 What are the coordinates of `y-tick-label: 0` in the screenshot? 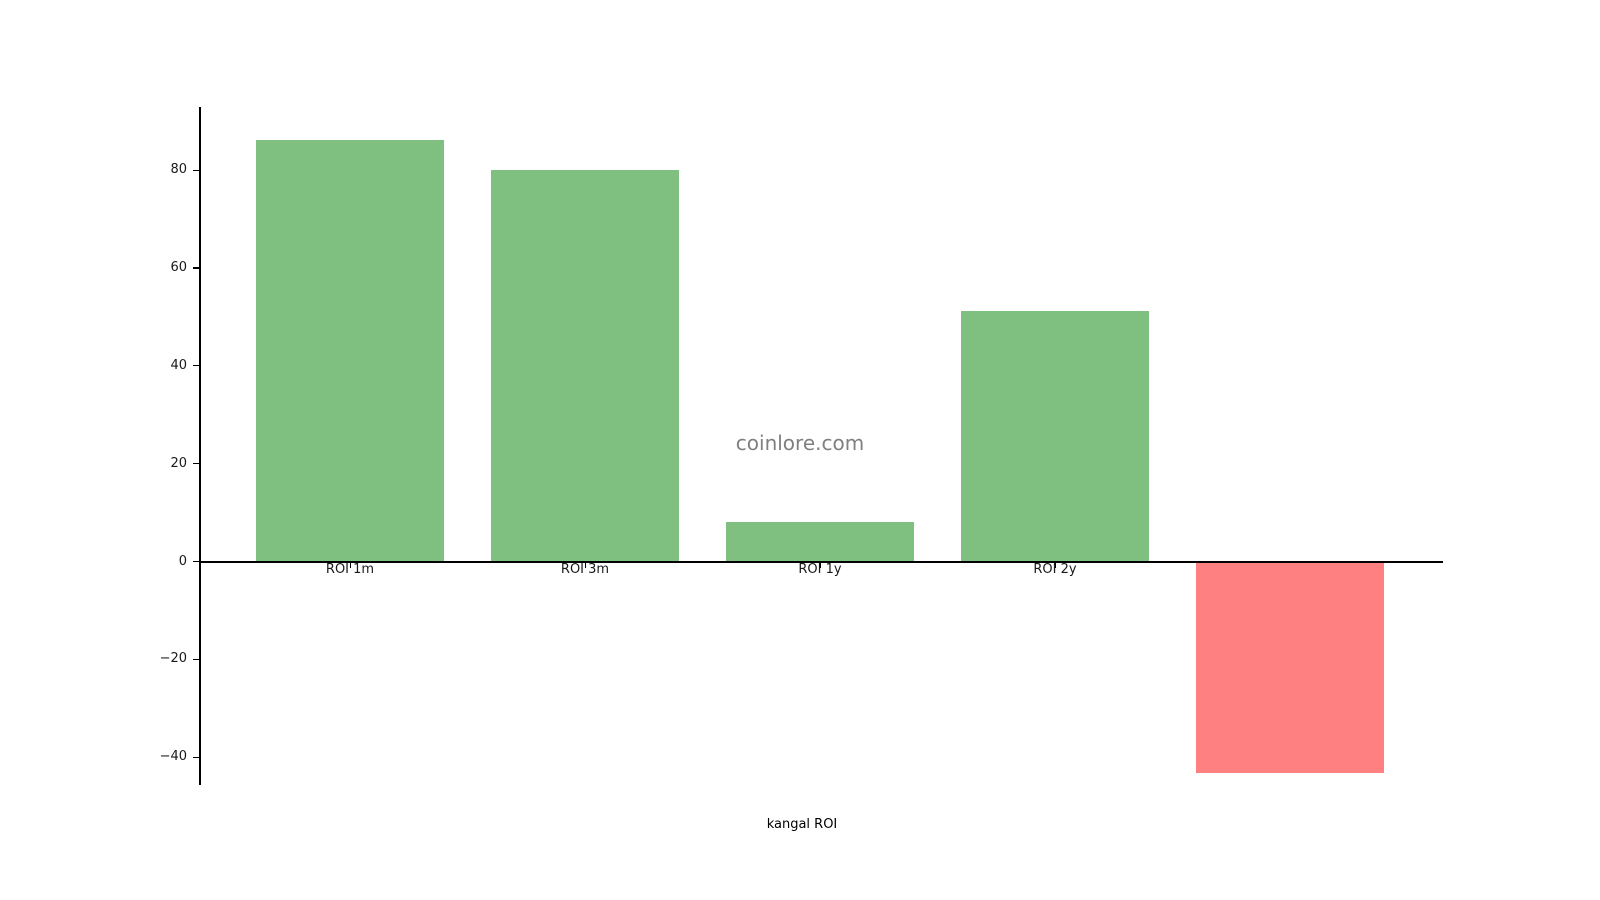 It's located at (182, 561).